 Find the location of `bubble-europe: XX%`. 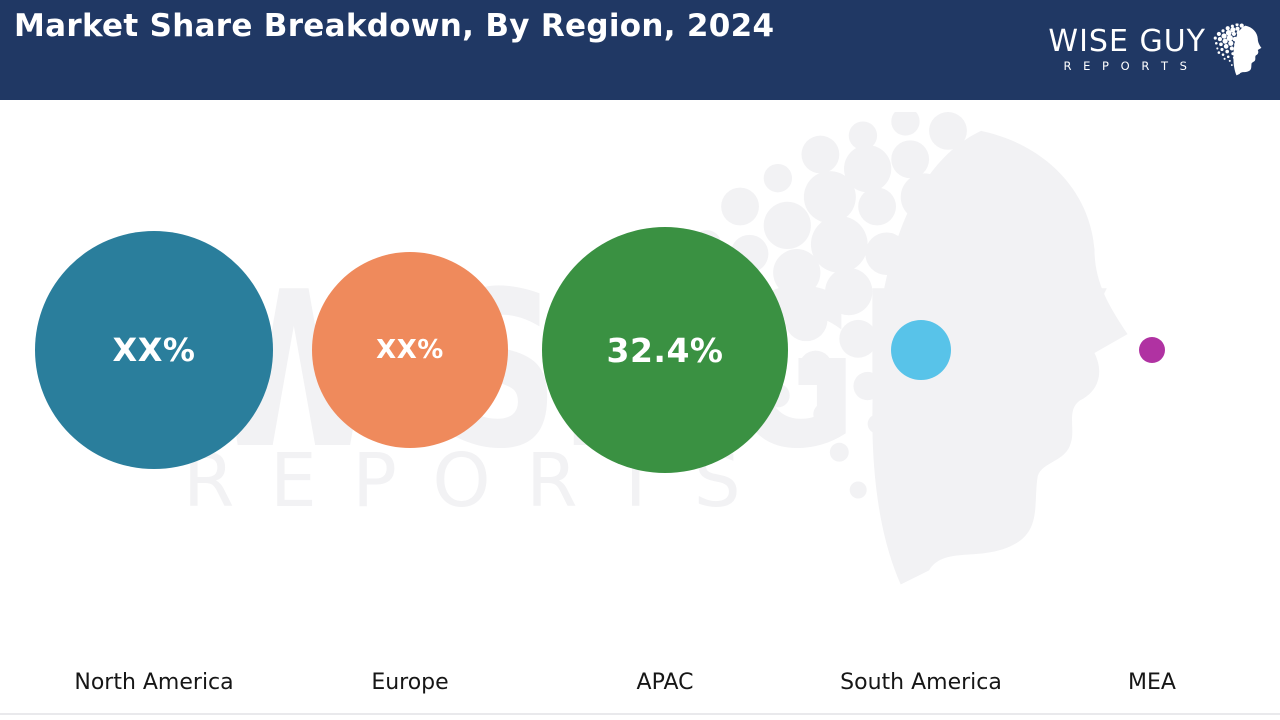

bubble-europe: XX% is located at coordinates (410, 350).